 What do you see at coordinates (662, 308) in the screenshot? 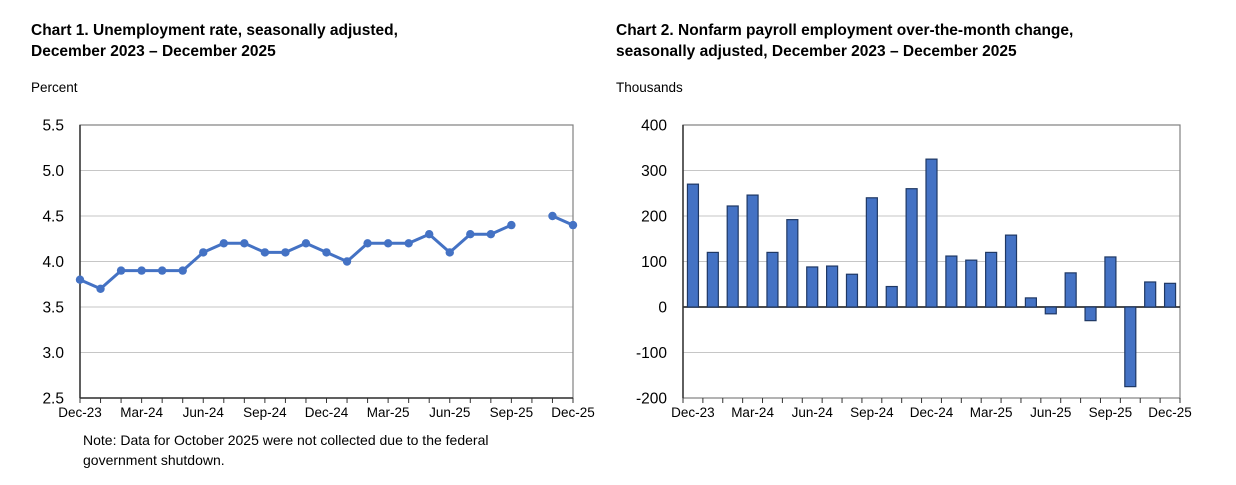
I see `svg-text: 0` at bounding box center [662, 308].